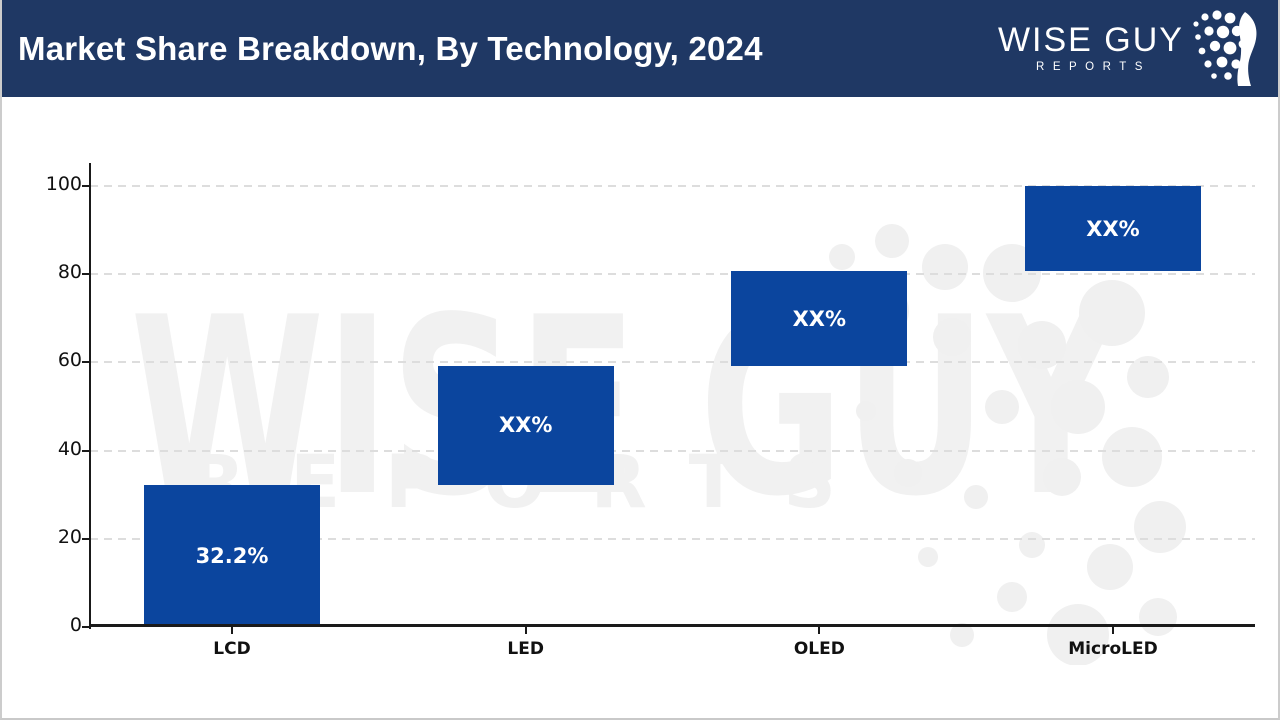 The height and width of the screenshot is (720, 1280). Describe the element at coordinates (819, 649) in the screenshot. I see `x-label-oled: OLED` at that location.